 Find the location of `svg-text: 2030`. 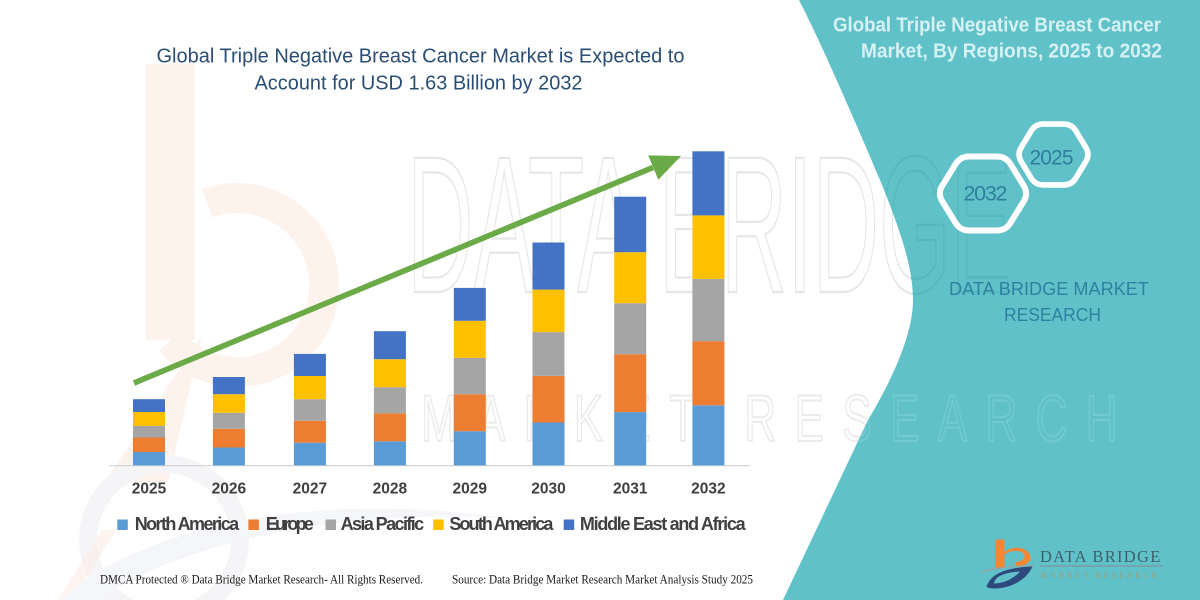

svg-text: 2030 is located at coordinates (548, 489).